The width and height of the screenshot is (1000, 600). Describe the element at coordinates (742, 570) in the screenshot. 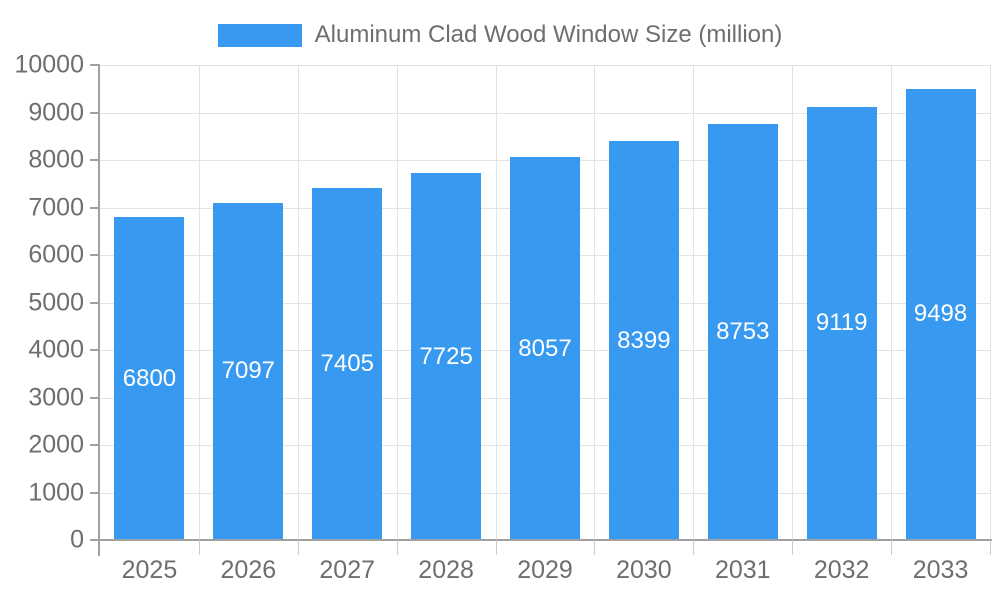

I see `x-axis-tick-label: 2031` at that location.